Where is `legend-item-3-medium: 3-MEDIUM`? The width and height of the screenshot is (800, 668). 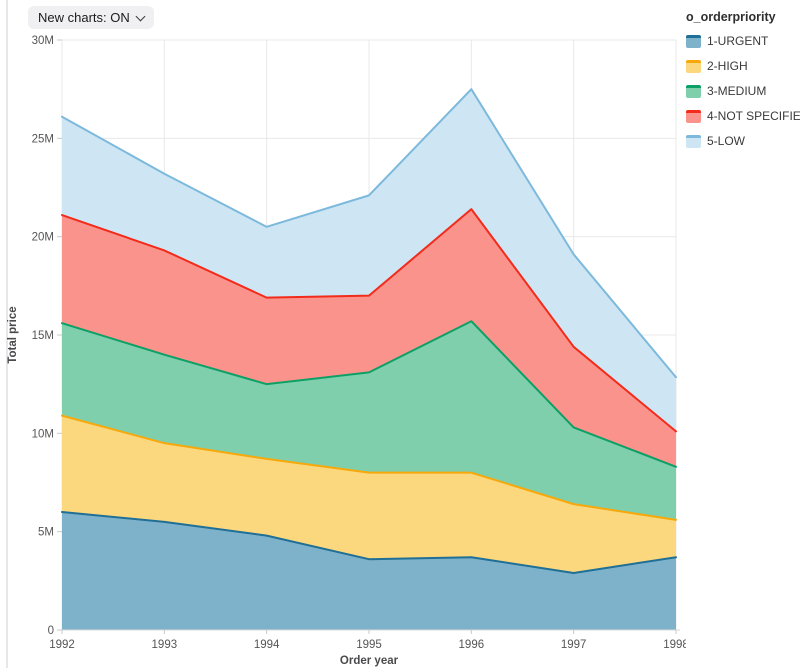
legend-item-3-medium: 3-MEDIUM is located at coordinates (742, 91).